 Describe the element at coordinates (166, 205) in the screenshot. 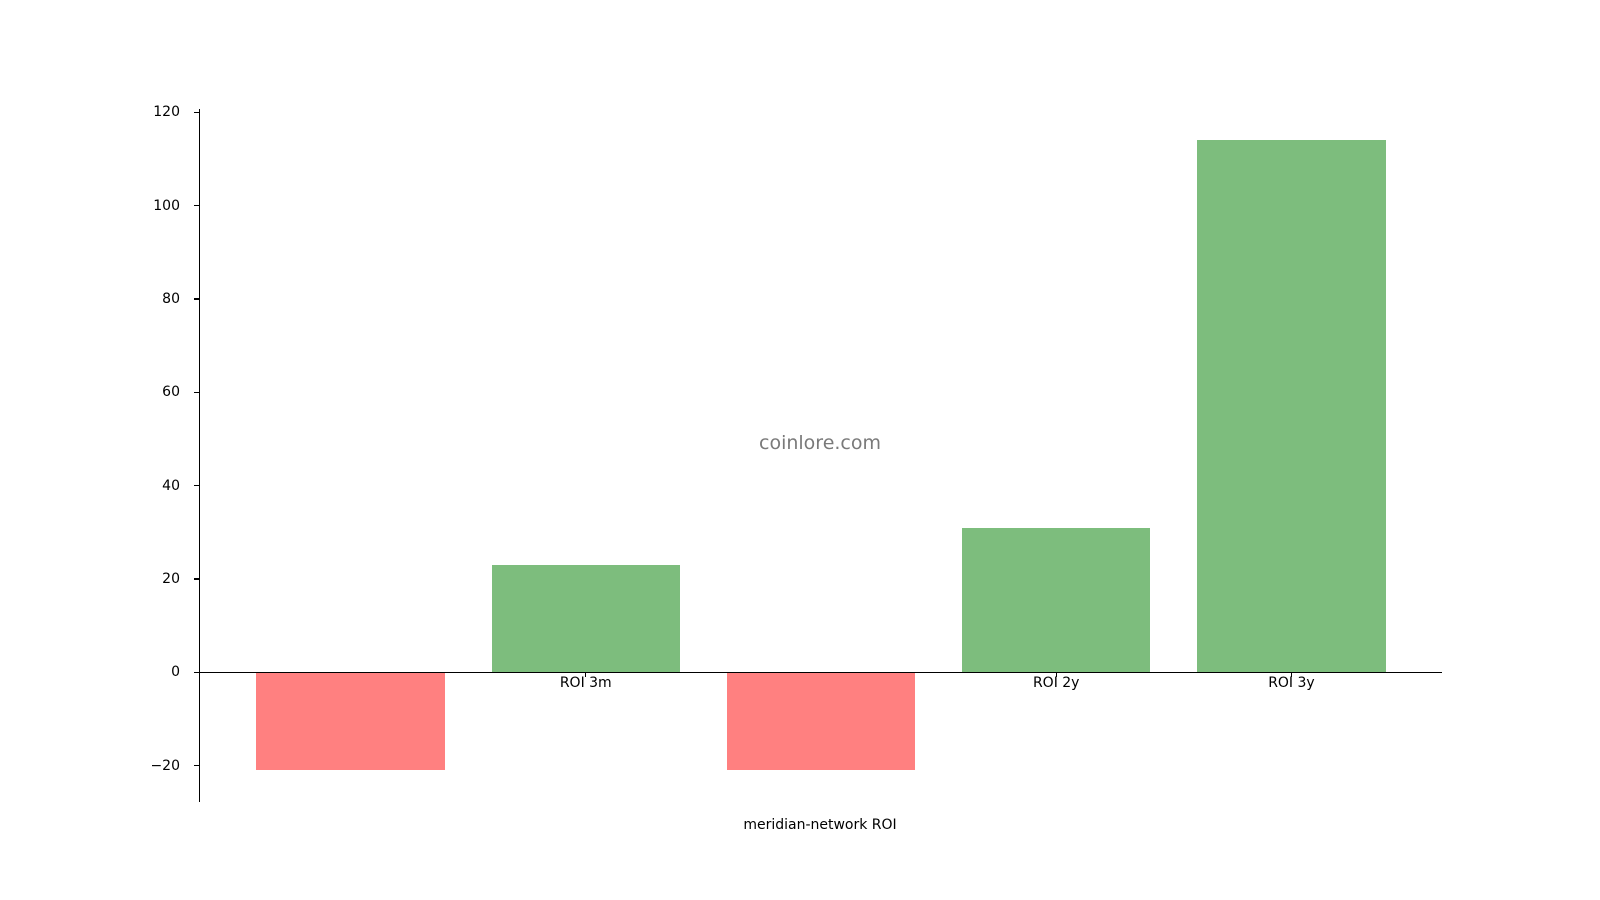

I see `y-tick-label: 100` at that location.